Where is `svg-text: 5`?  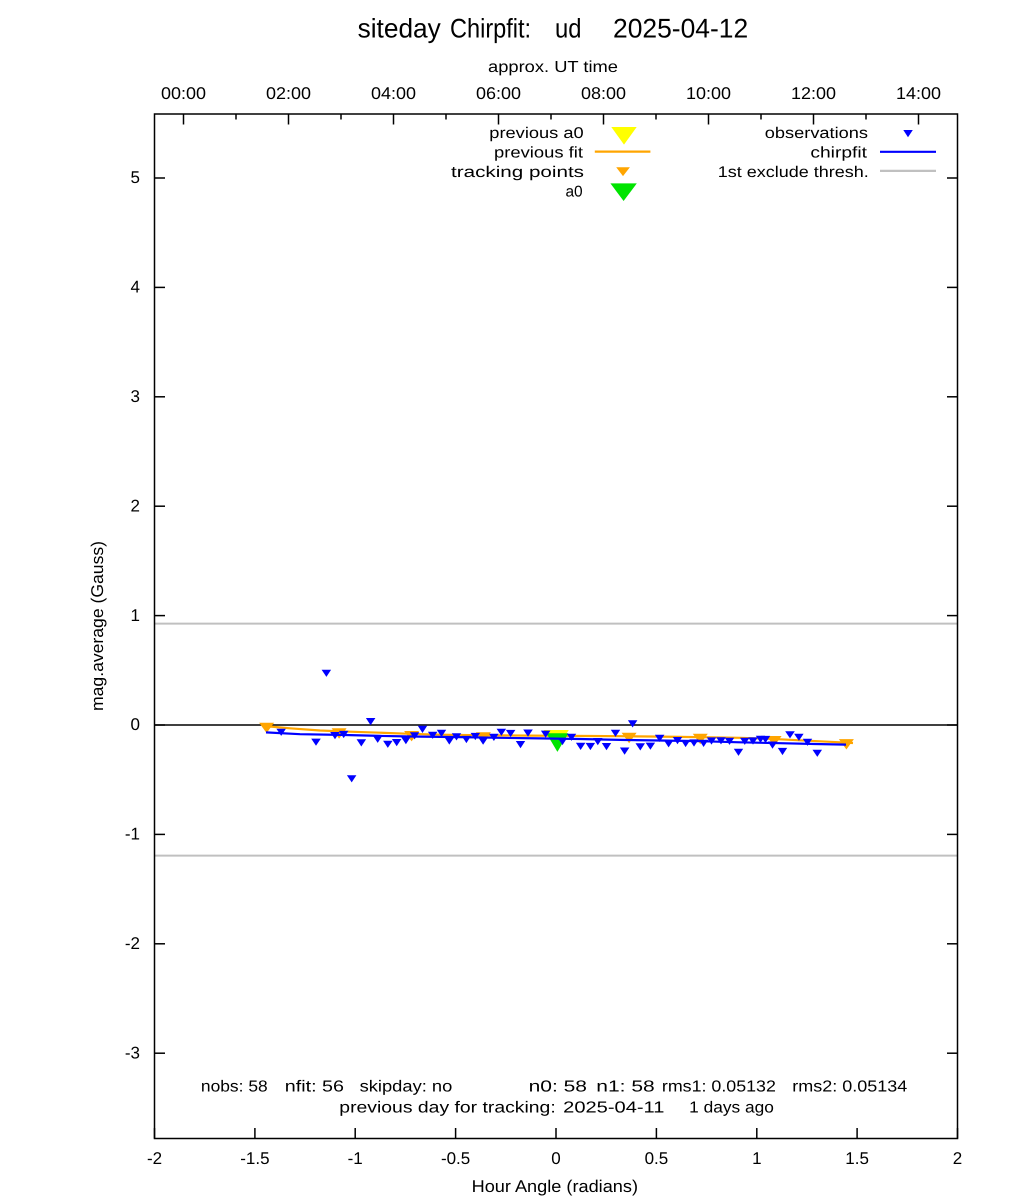 svg-text: 5 is located at coordinates (135, 177).